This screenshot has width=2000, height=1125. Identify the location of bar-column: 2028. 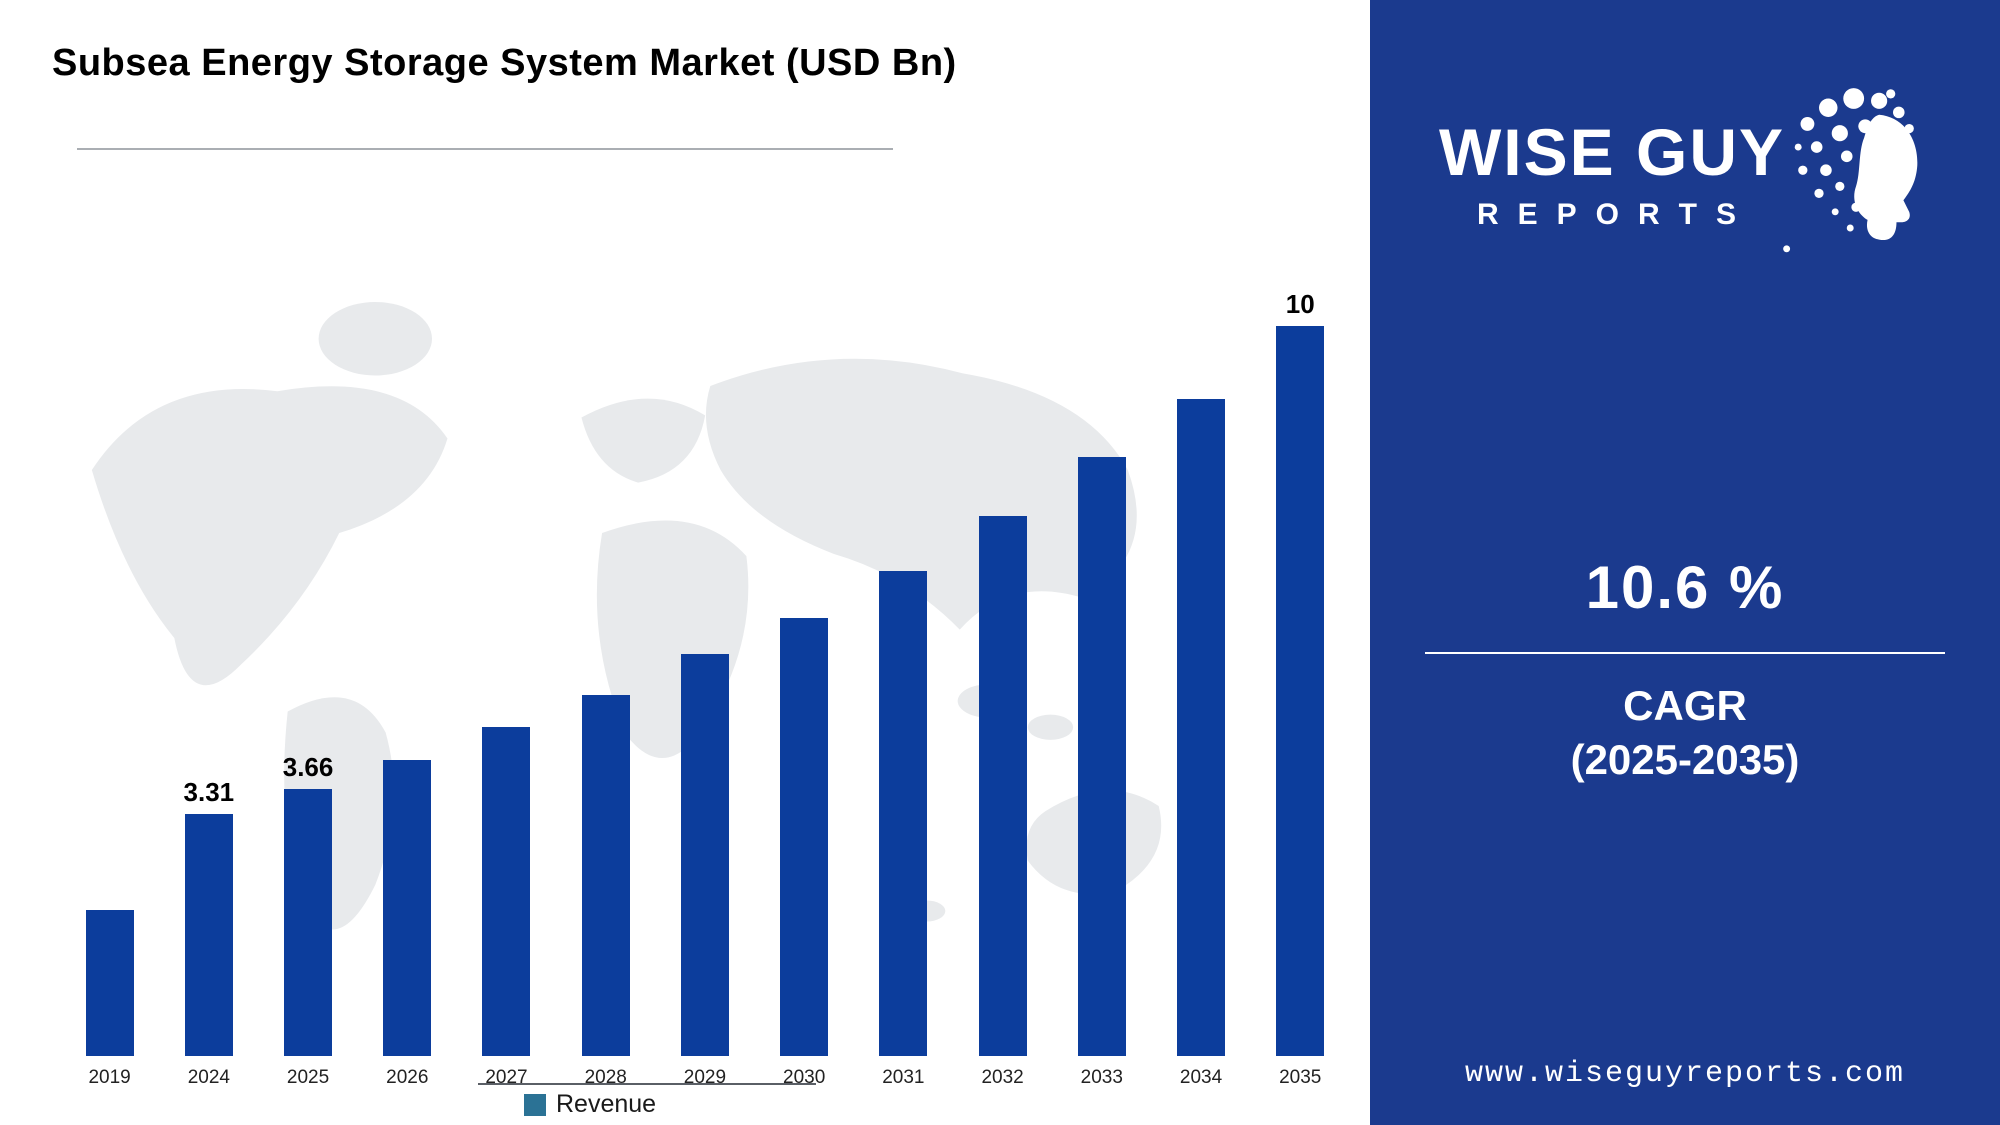
(606, 688).